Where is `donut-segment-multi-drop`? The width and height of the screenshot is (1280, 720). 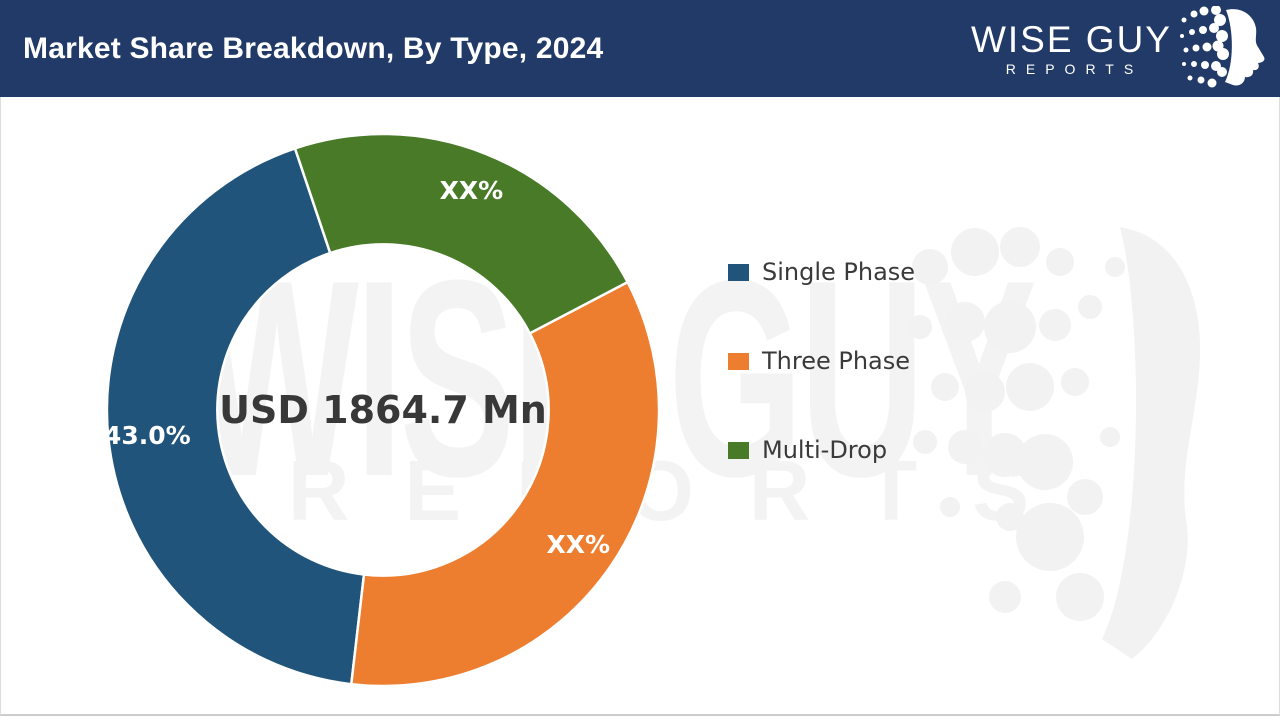 donut-segment-multi-drop is located at coordinates (461, 233).